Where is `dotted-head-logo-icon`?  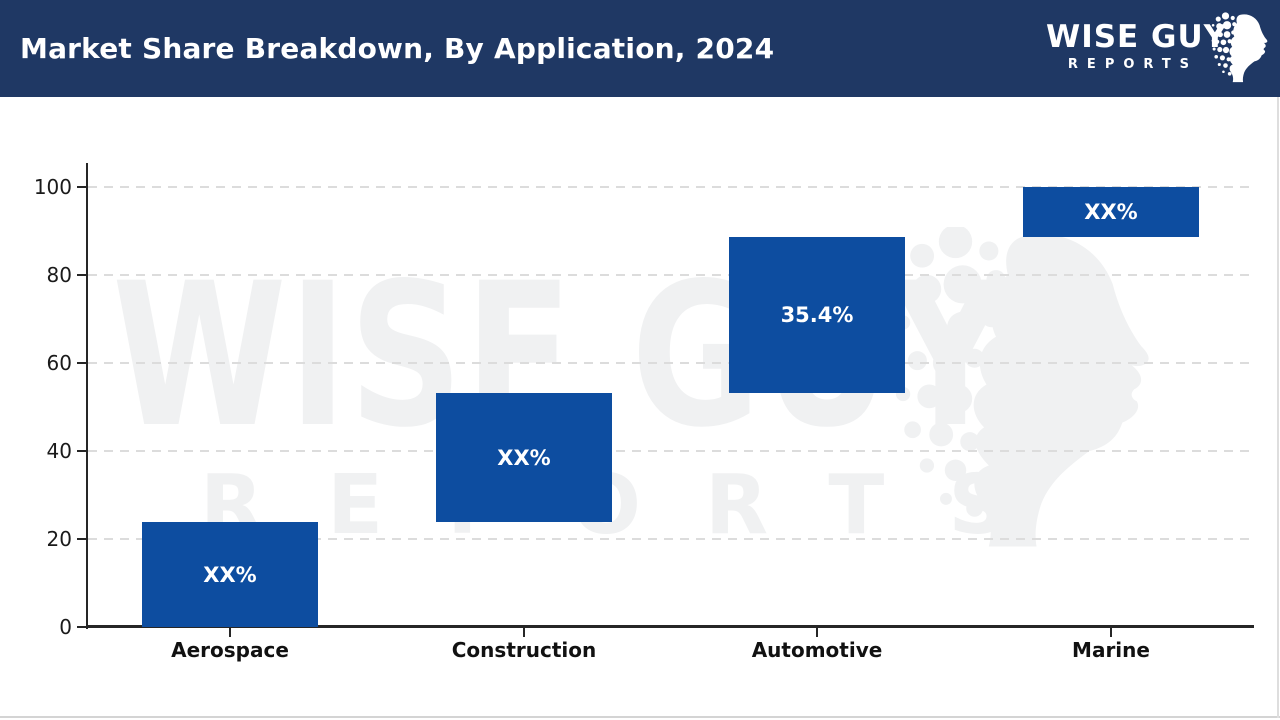
dotted-head-logo-icon is located at coordinates (1239, 47).